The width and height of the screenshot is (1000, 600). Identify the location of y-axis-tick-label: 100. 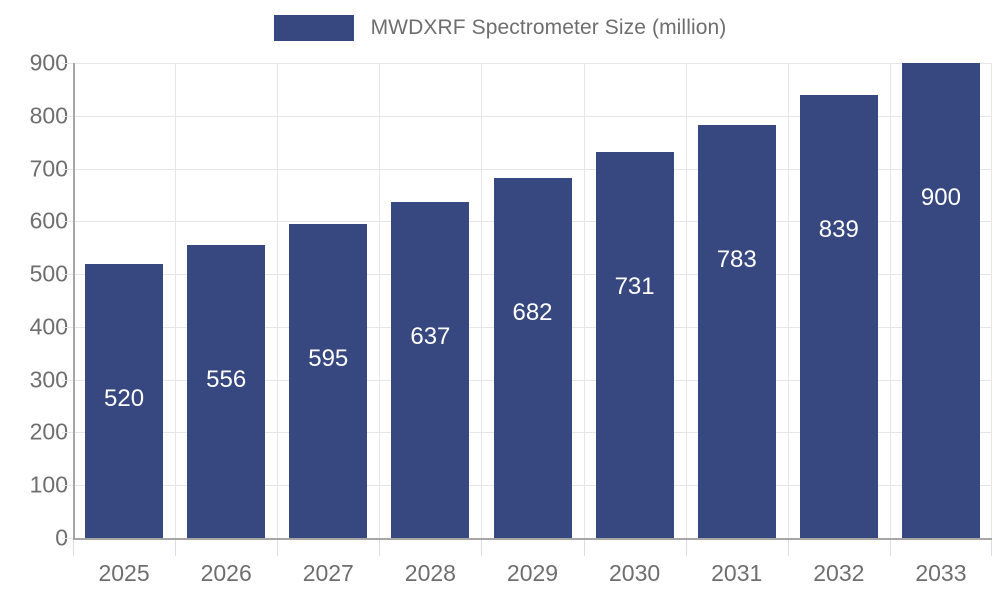
(48, 484).